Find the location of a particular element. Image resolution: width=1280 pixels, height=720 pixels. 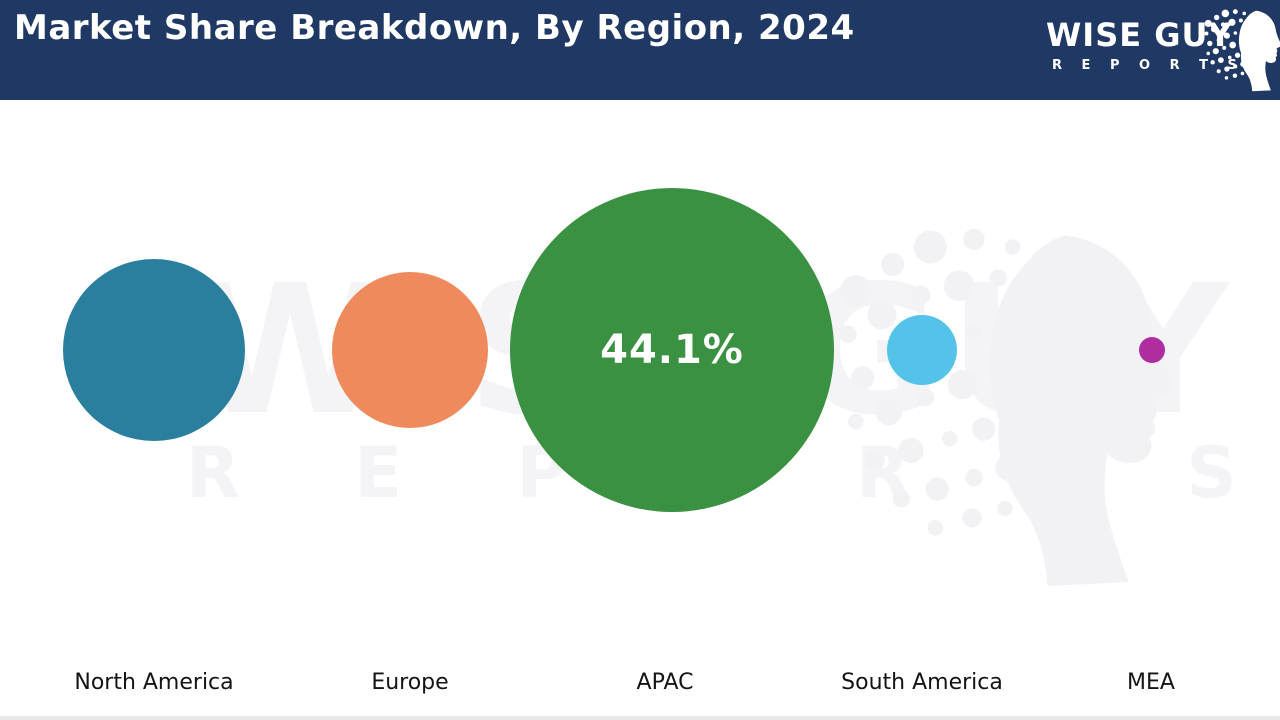

bubble-mea is located at coordinates (1152, 350).